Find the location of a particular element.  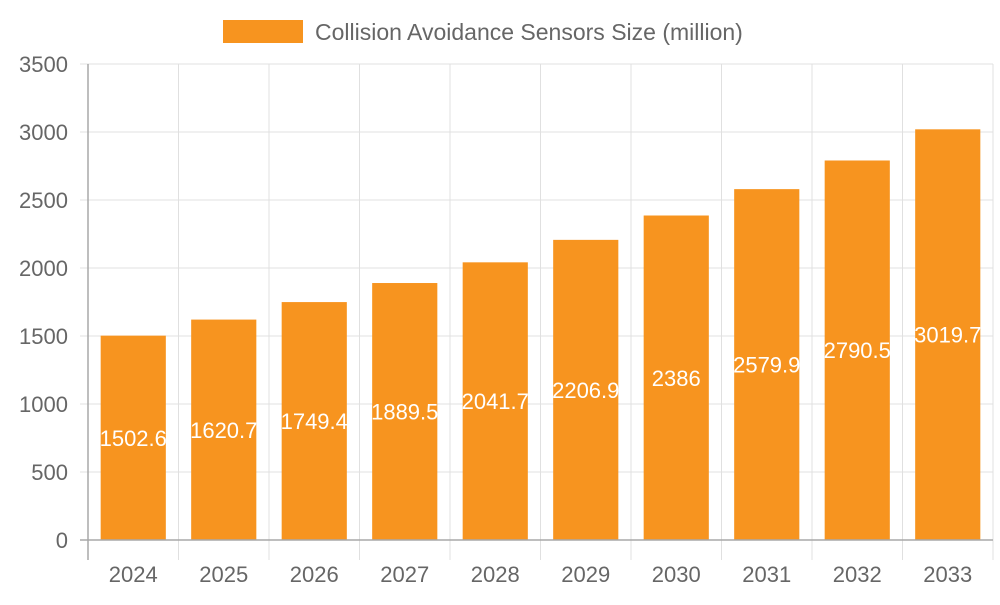

bar-2030 is located at coordinates (676, 377).